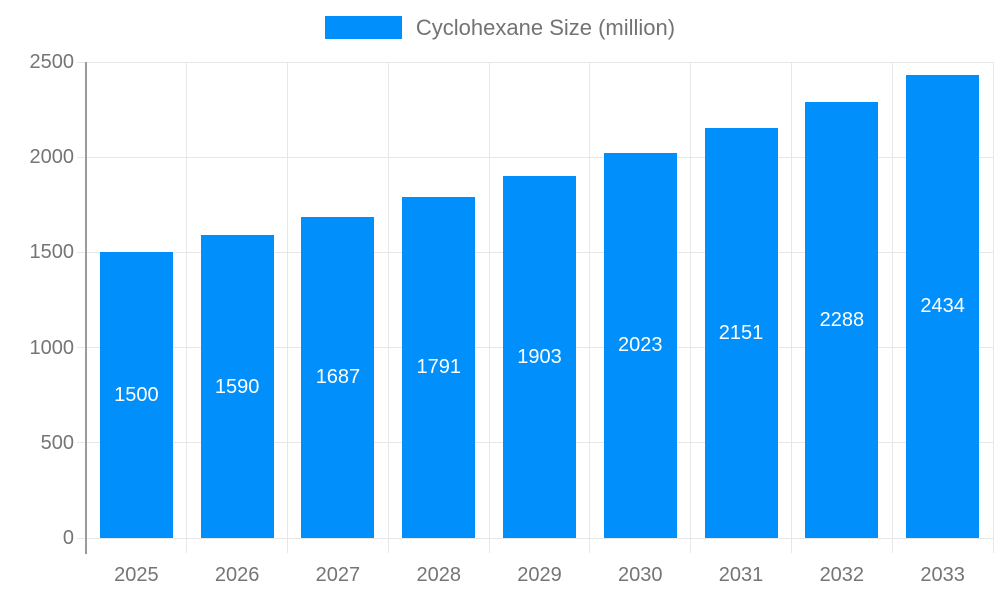 The image size is (1000, 600). Describe the element at coordinates (68, 538) in the screenshot. I see `y-axis-tick-label: 0` at that location.